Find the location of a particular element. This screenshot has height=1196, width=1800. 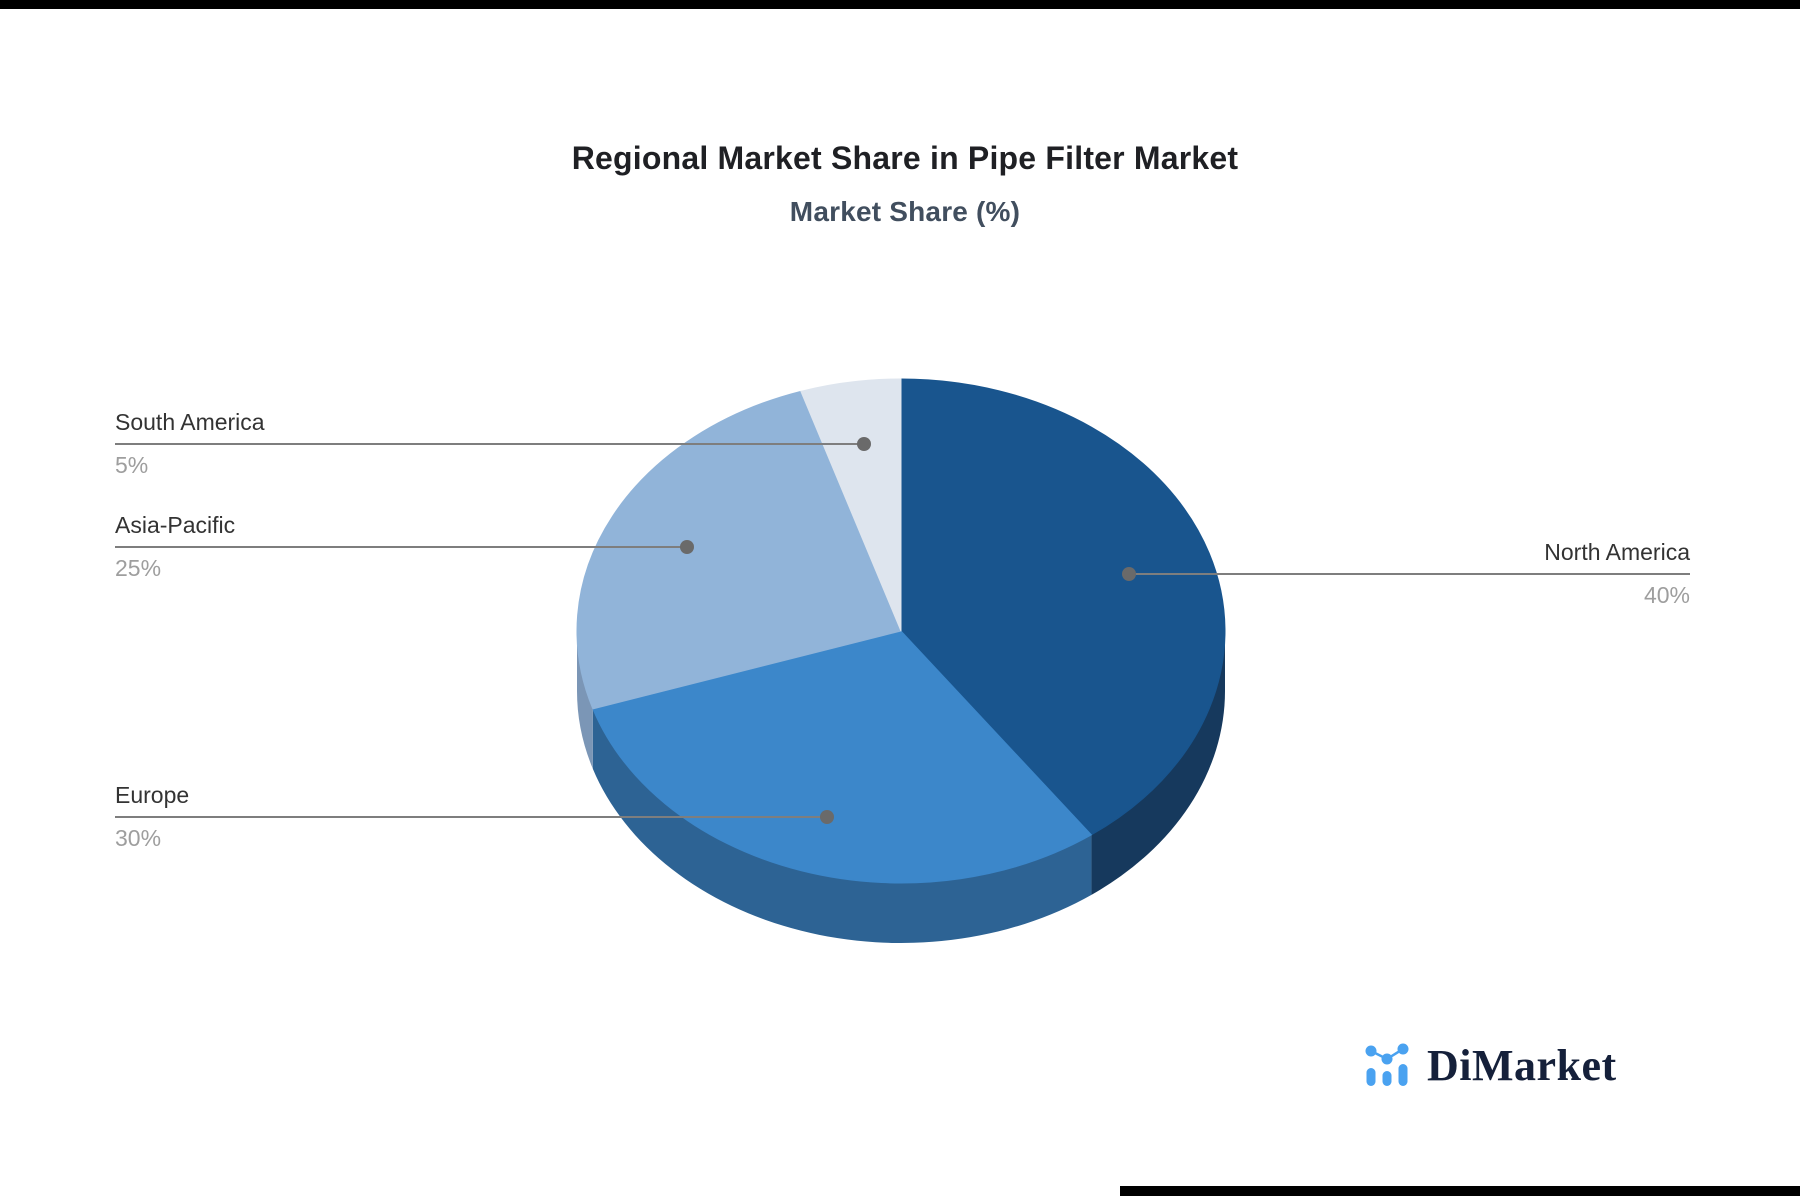

brand-logo: DiMarket is located at coordinates (1490, 1066).